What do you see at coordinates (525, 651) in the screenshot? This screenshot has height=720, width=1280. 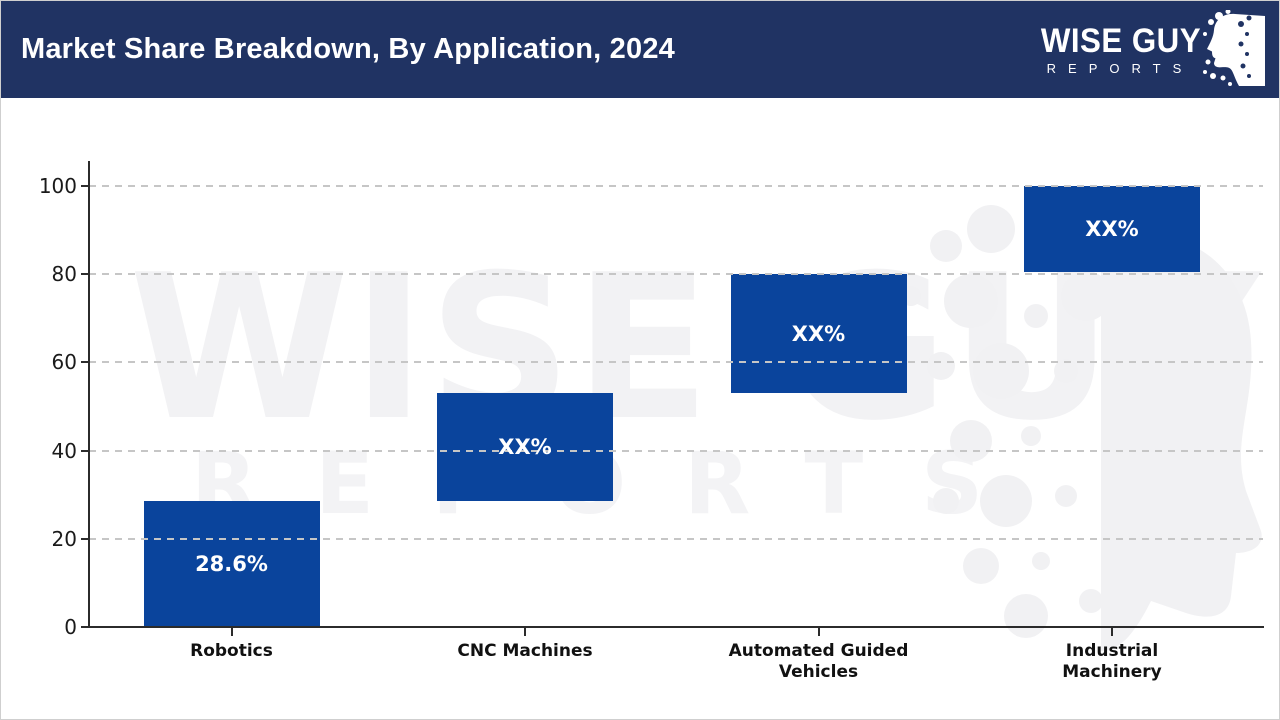 I see `x-label-cnc-machines: CNC Machines` at bounding box center [525, 651].